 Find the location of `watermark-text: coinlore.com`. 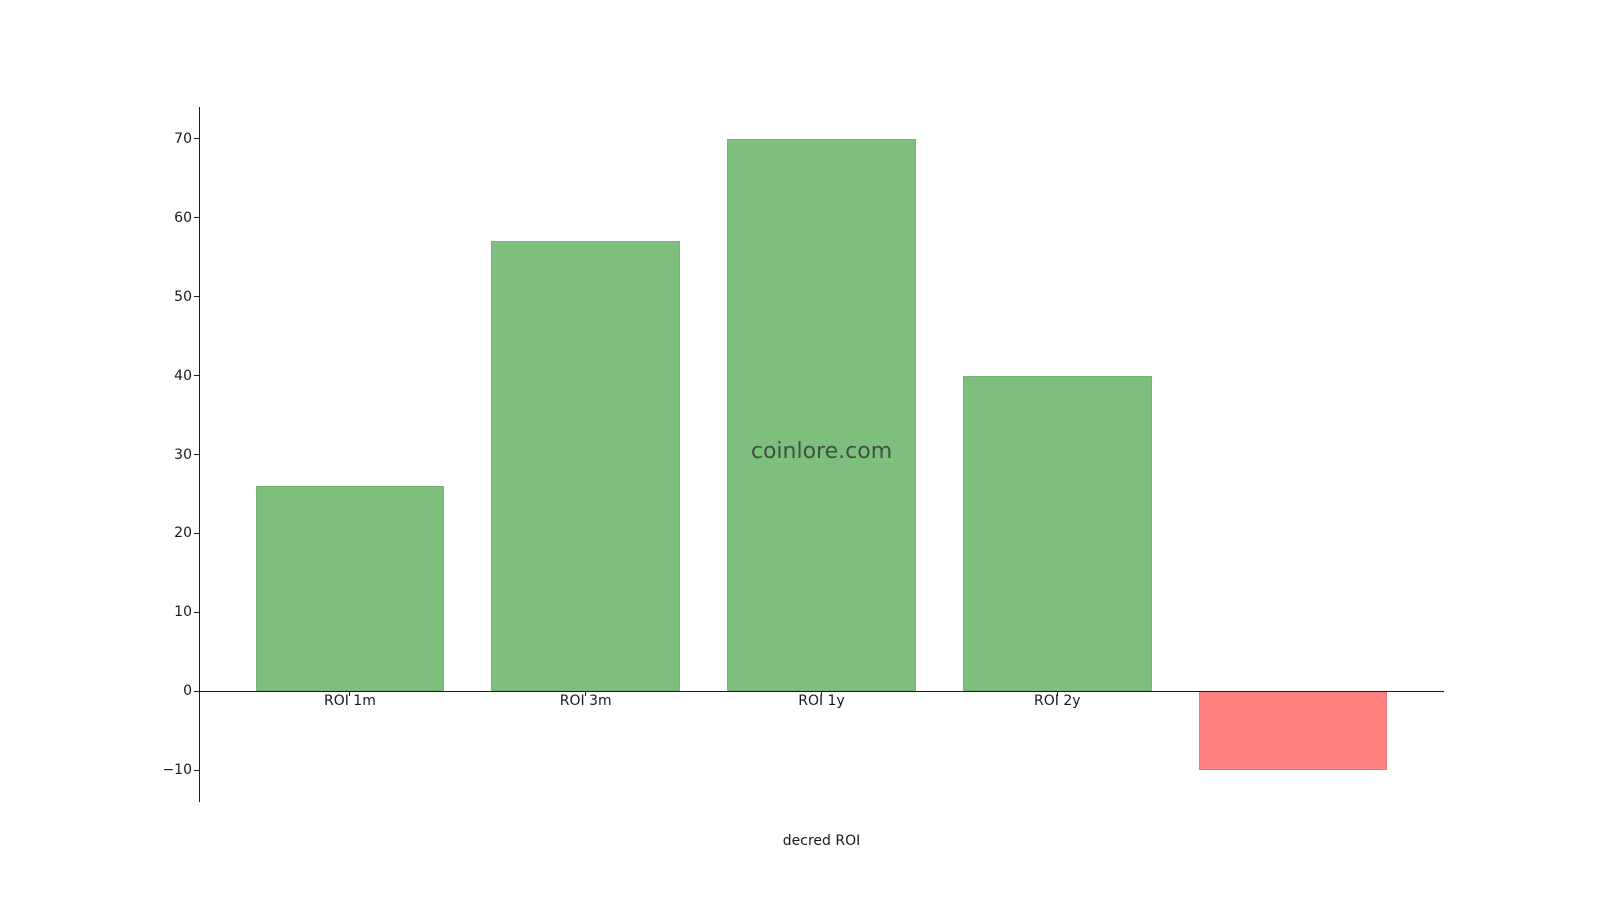

watermark-text: coinlore.com is located at coordinates (821, 451).